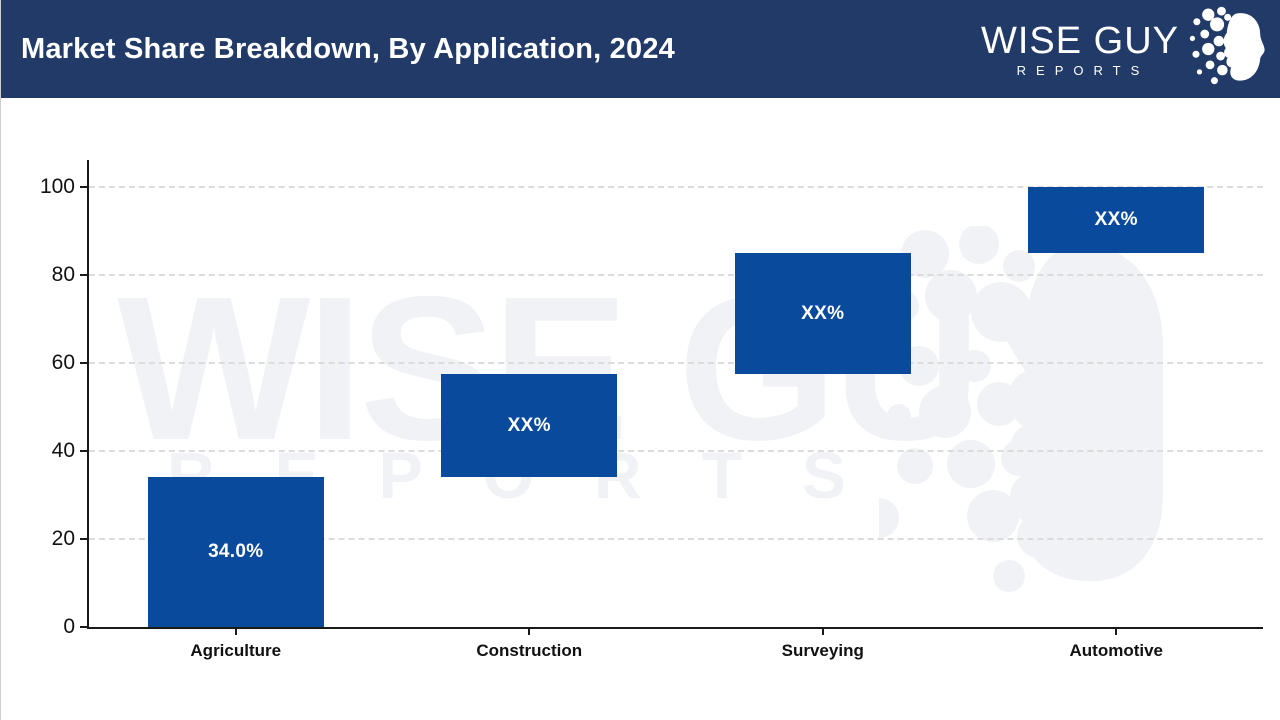 Image resolution: width=1280 pixels, height=720 pixels. I want to click on bar-construction: XX%, so click(529, 426).